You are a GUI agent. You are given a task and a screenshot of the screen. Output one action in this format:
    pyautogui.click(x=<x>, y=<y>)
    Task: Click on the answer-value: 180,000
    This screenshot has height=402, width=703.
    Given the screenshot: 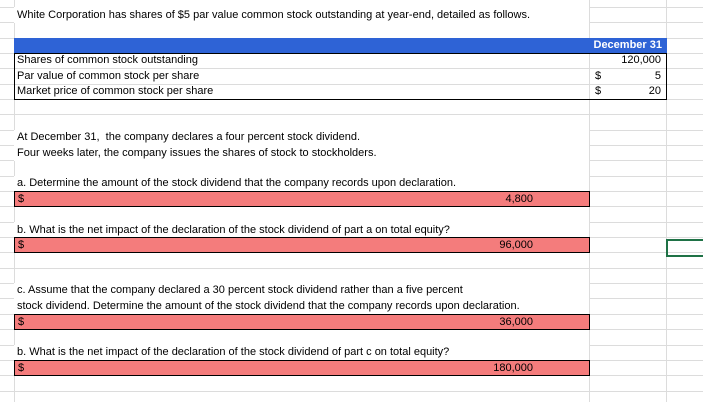 What is the action you would take?
    pyautogui.click(x=513, y=368)
    